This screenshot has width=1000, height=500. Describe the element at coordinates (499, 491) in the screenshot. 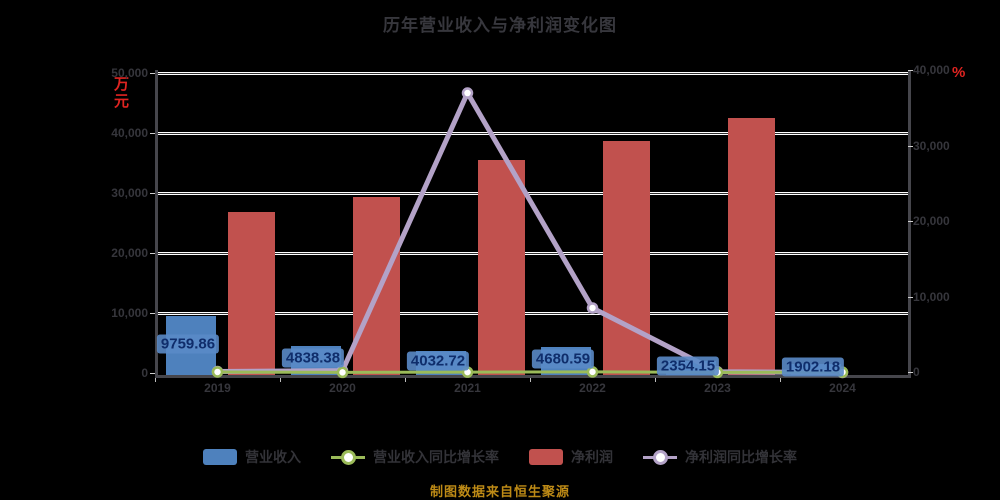

I see `data-source-caption: 制图数据来自恒生聚源` at that location.